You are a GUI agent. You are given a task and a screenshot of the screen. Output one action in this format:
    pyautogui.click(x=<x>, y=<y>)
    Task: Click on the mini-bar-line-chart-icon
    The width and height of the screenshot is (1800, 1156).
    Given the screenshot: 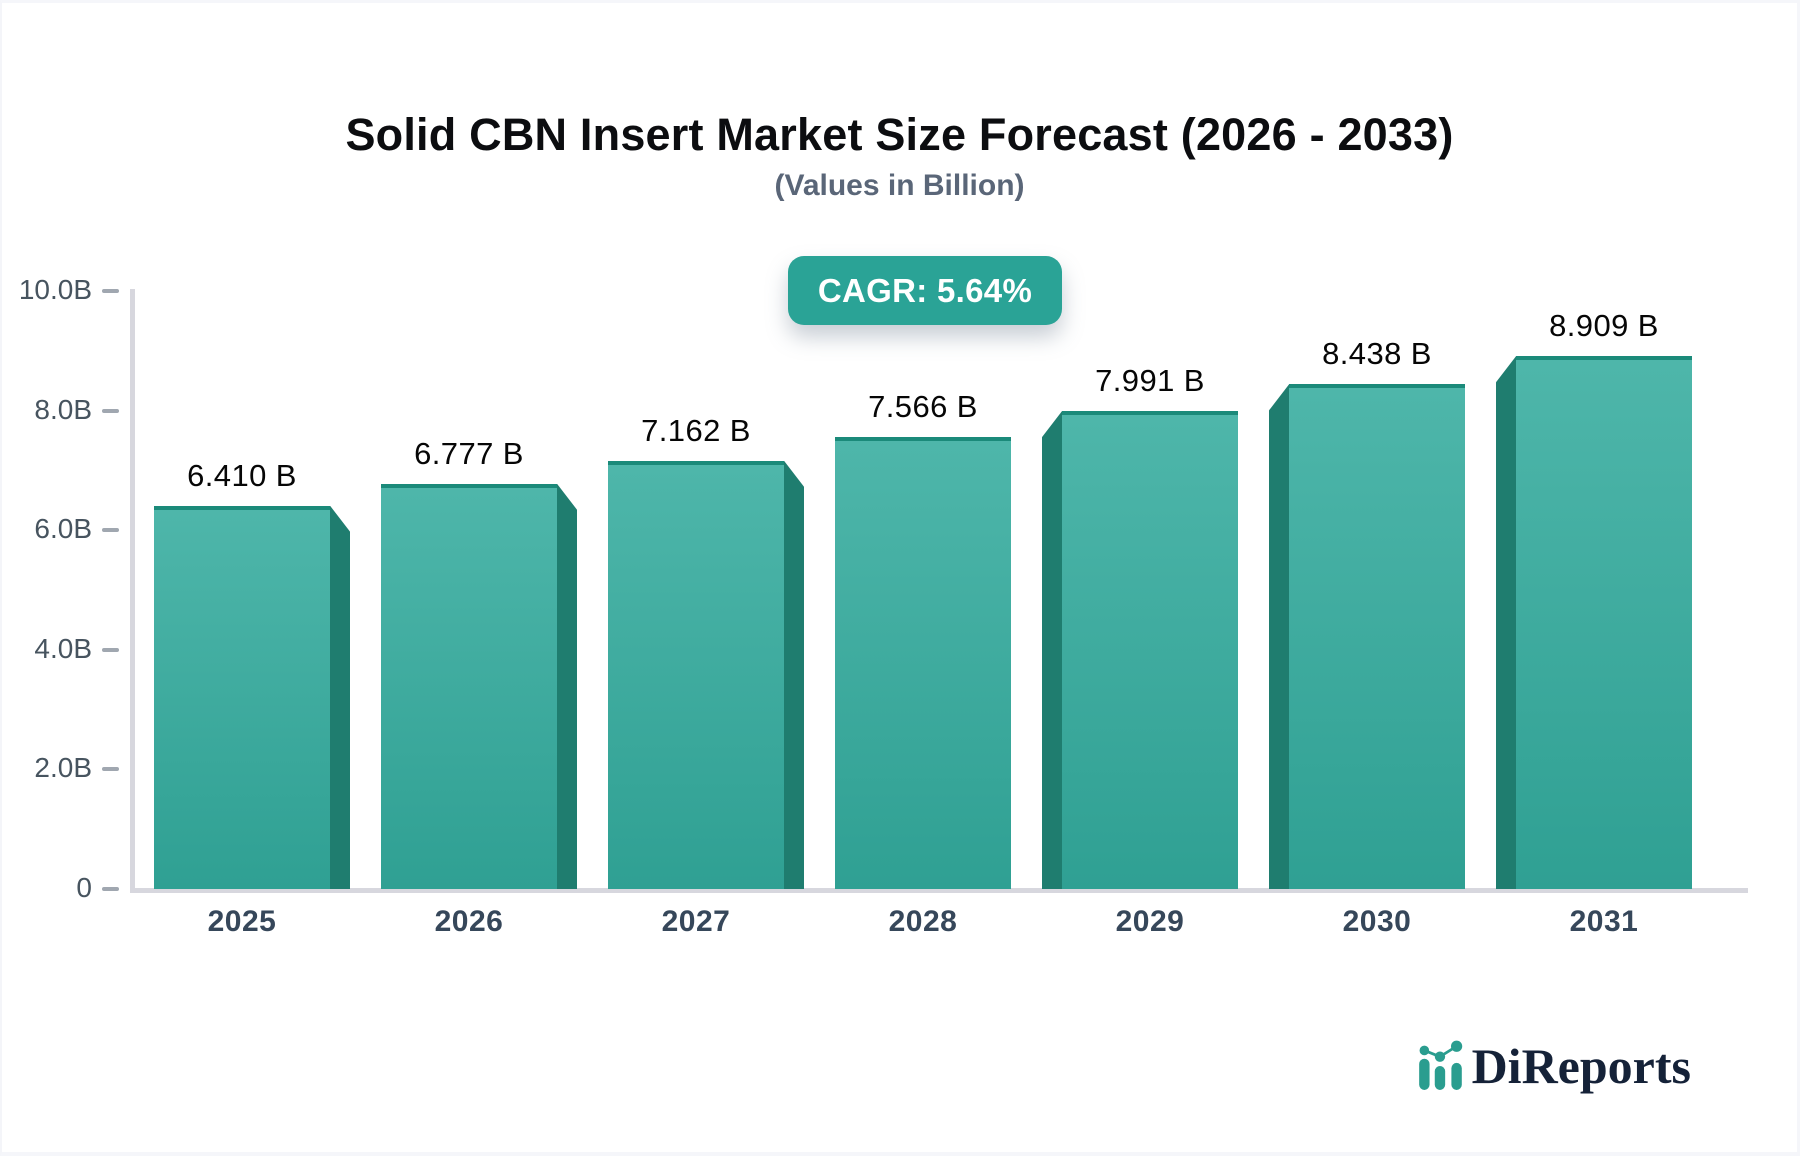 What is the action you would take?
    pyautogui.click(x=1440, y=1065)
    